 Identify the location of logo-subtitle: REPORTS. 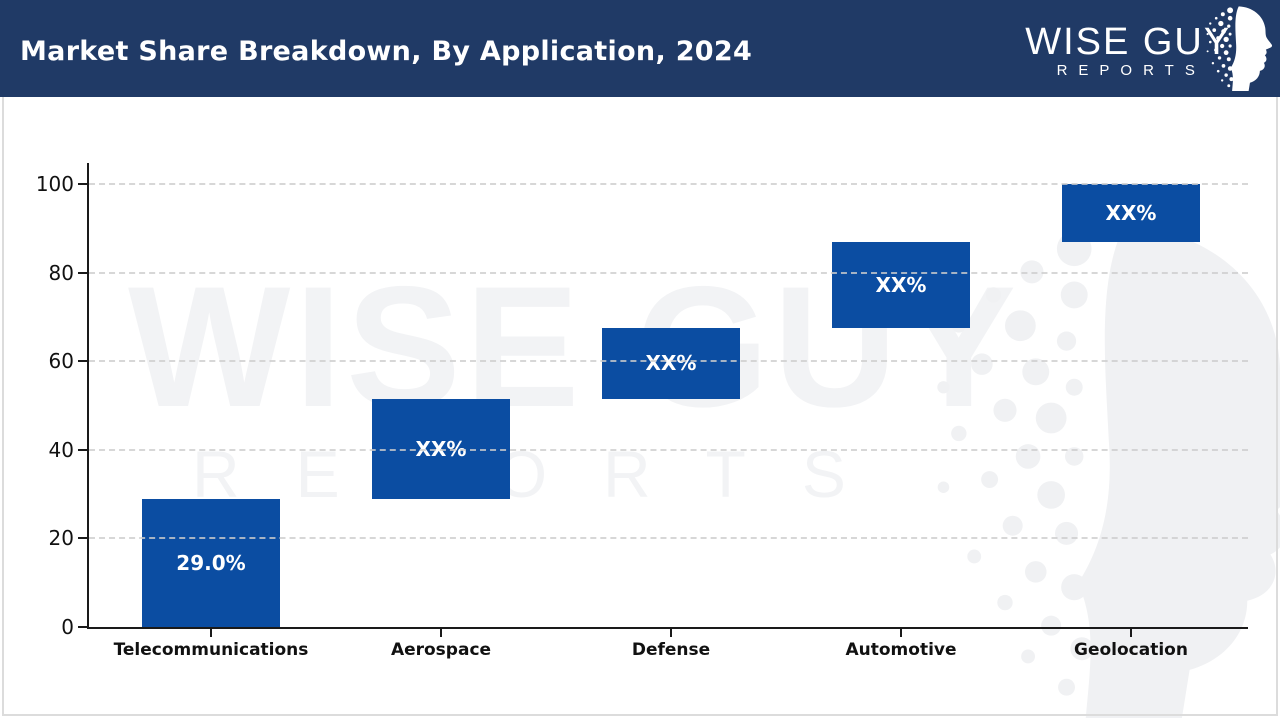
(1131, 71).